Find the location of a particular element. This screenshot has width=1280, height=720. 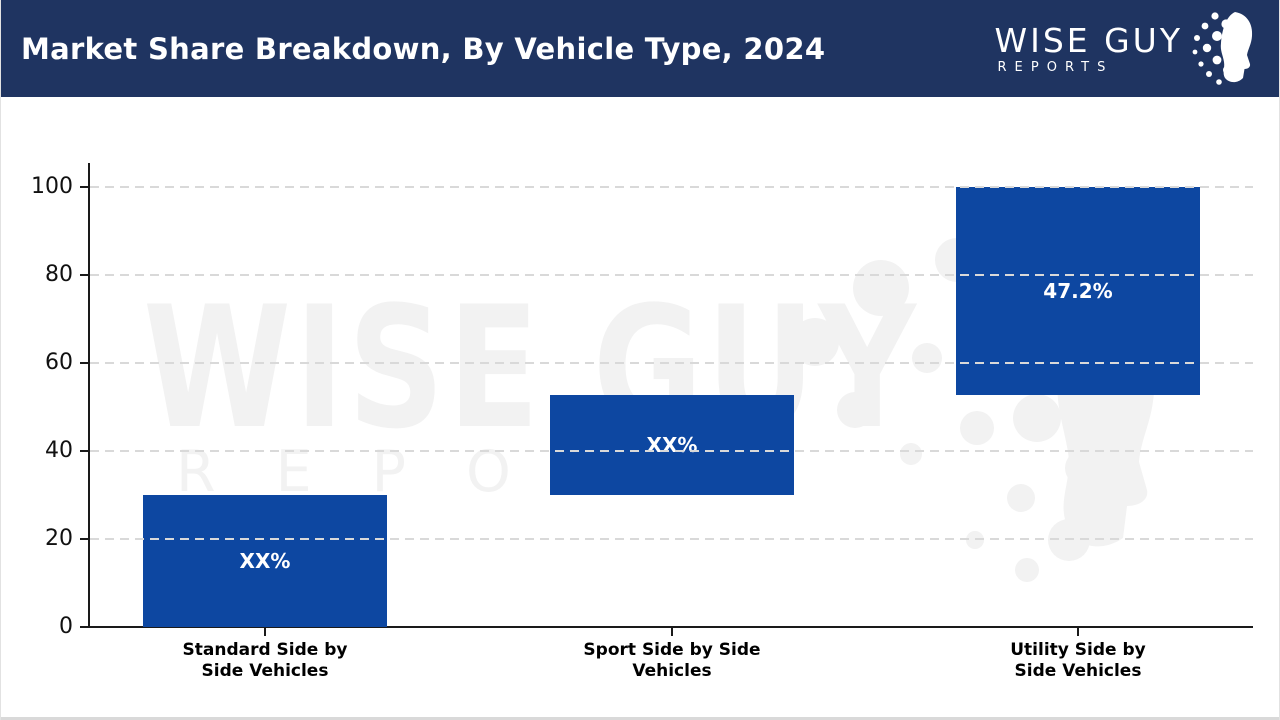

logo-subtitle: REPORTS is located at coordinates (1055, 67).